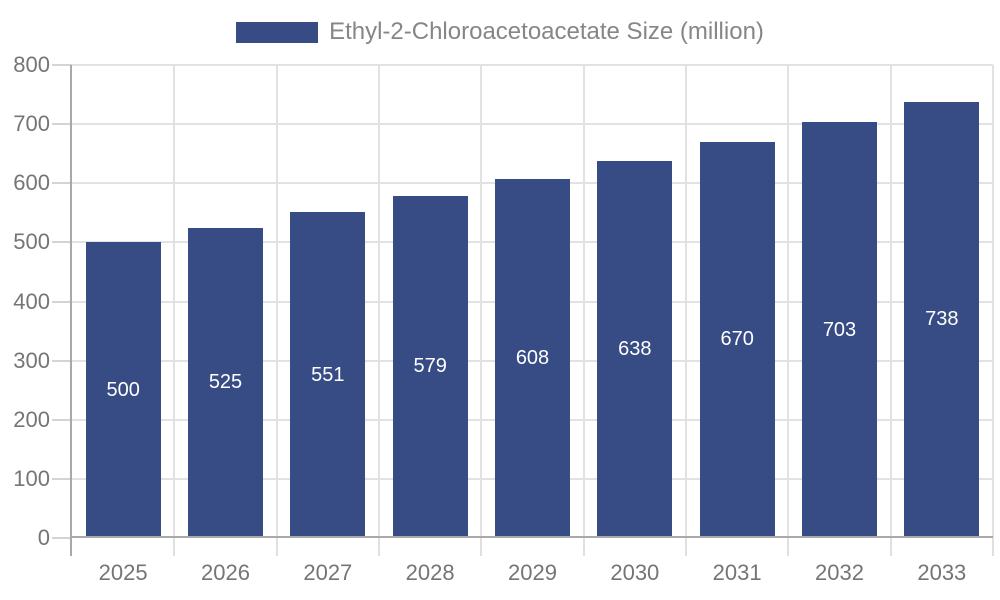 The image size is (1000, 600). I want to click on bar-2032: 703, so click(839, 330).